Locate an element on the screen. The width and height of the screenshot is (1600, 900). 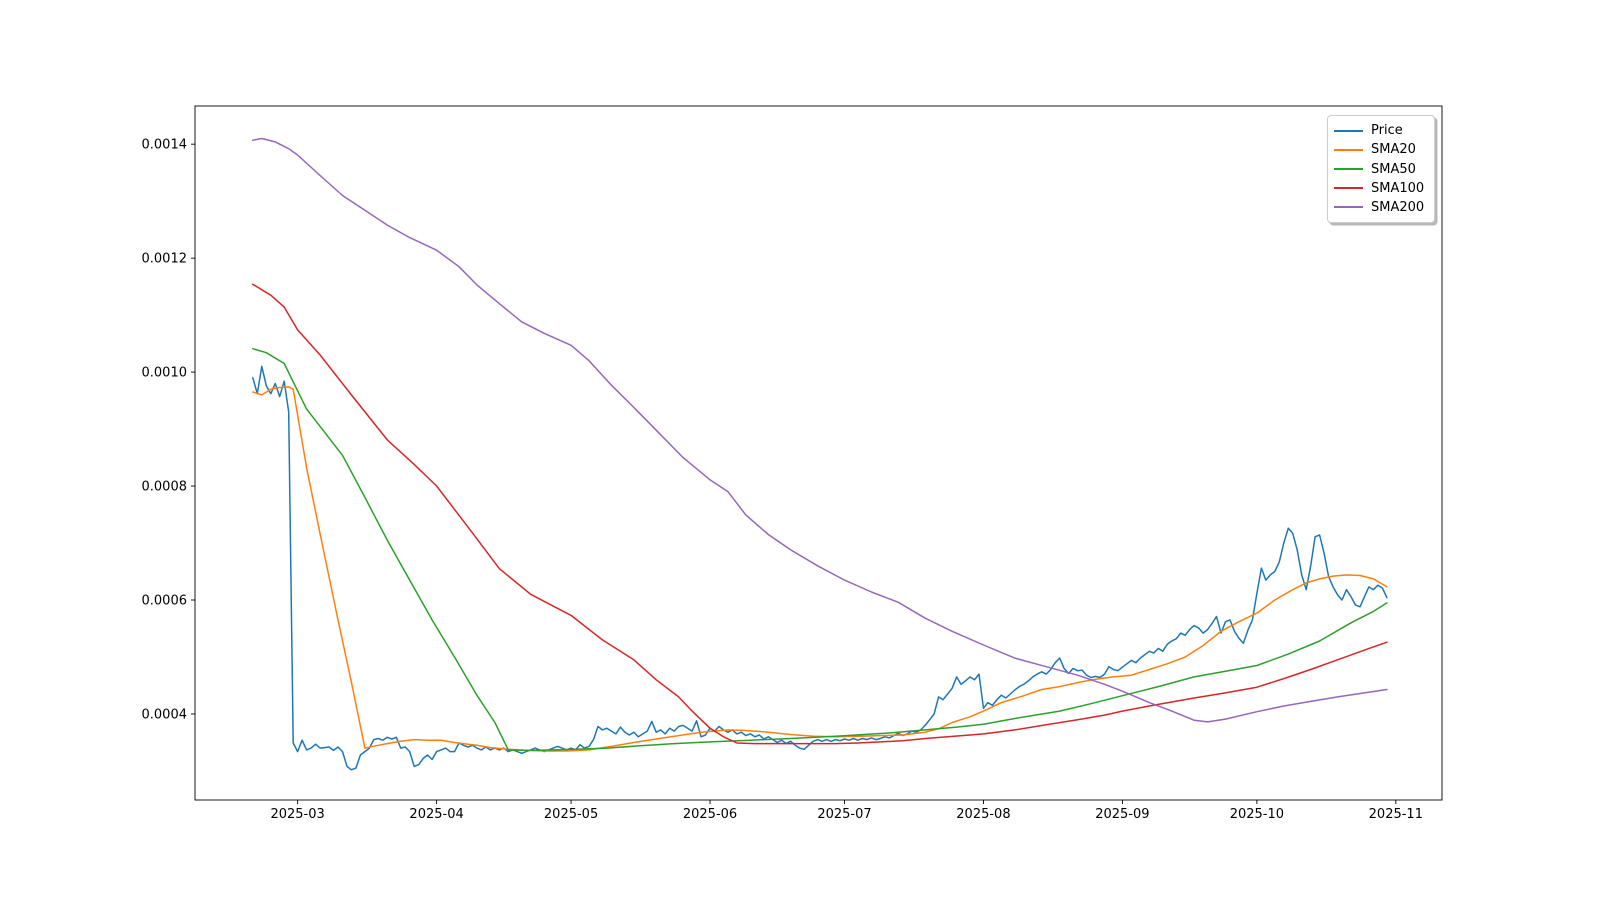
y-tick-label: 0.0014 is located at coordinates (165, 145).